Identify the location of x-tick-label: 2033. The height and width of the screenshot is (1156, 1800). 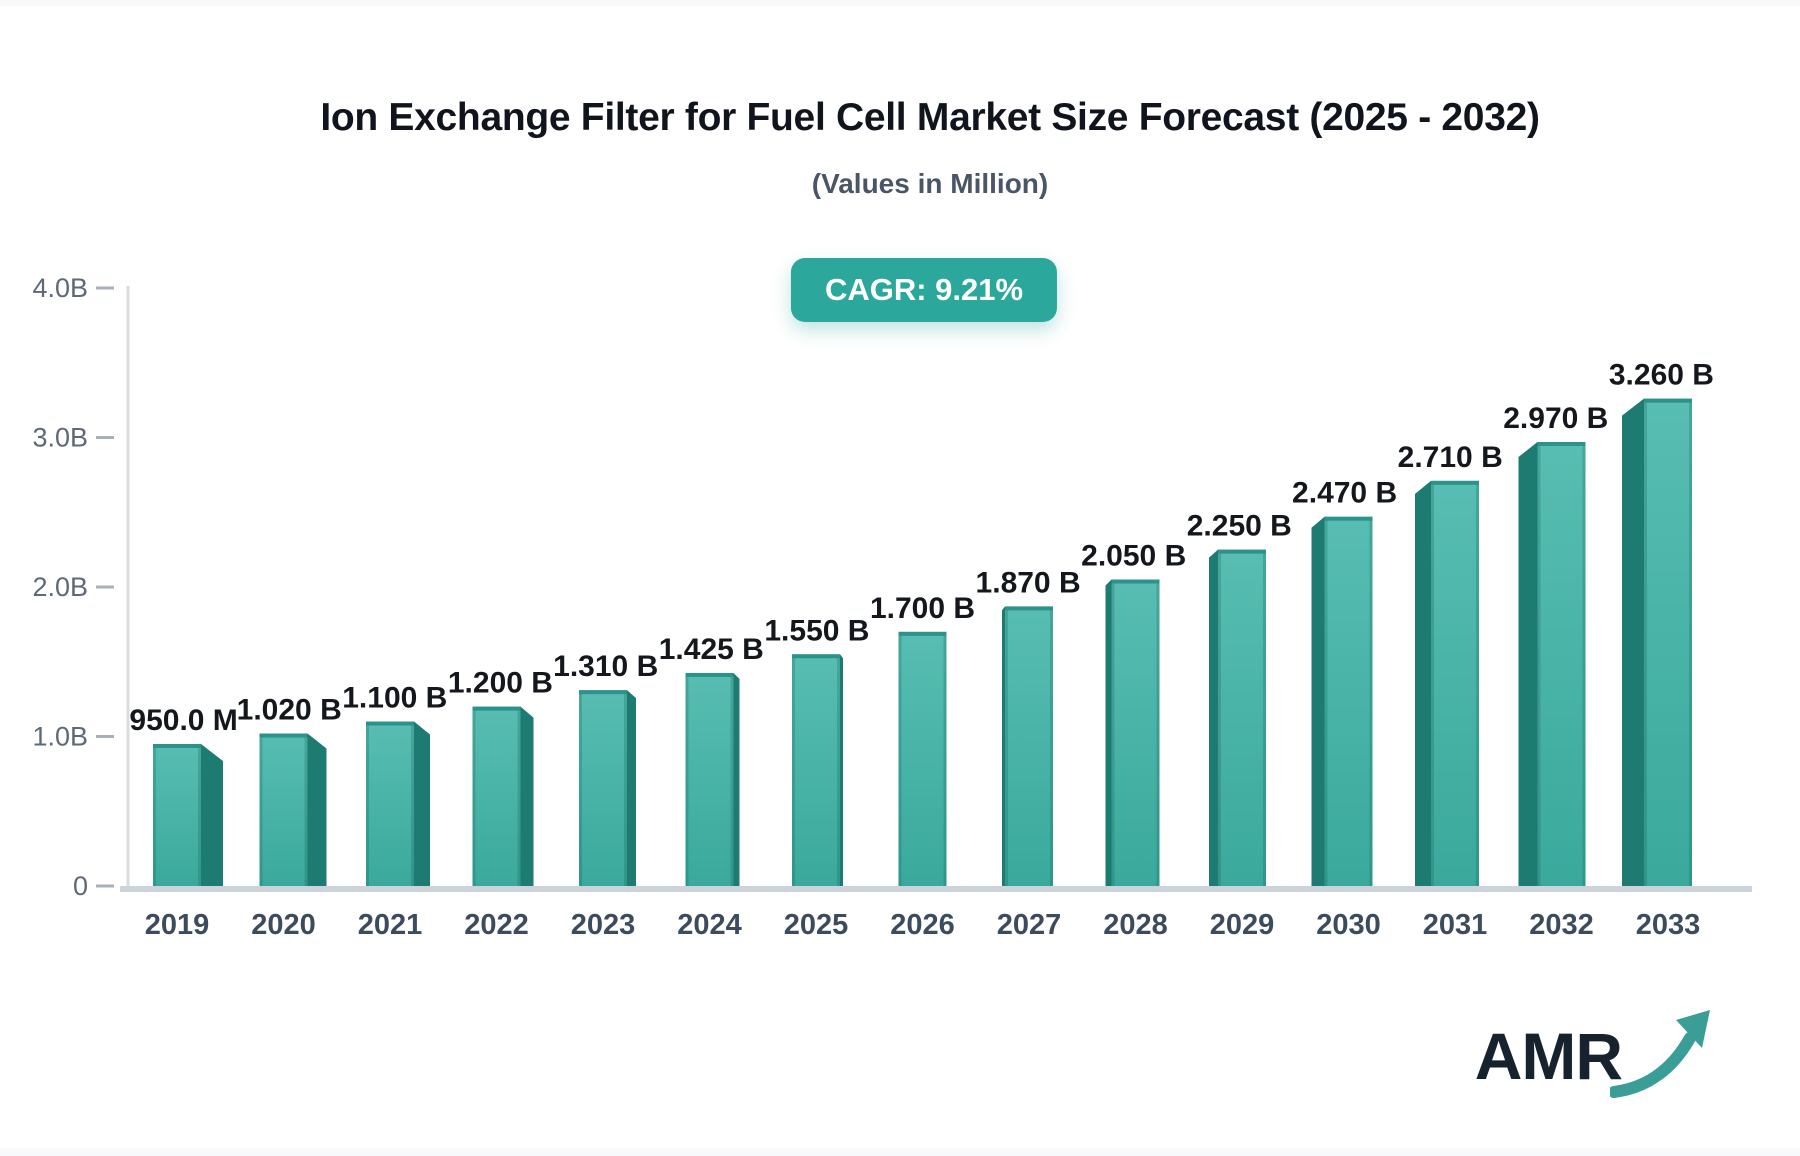
(1668, 925).